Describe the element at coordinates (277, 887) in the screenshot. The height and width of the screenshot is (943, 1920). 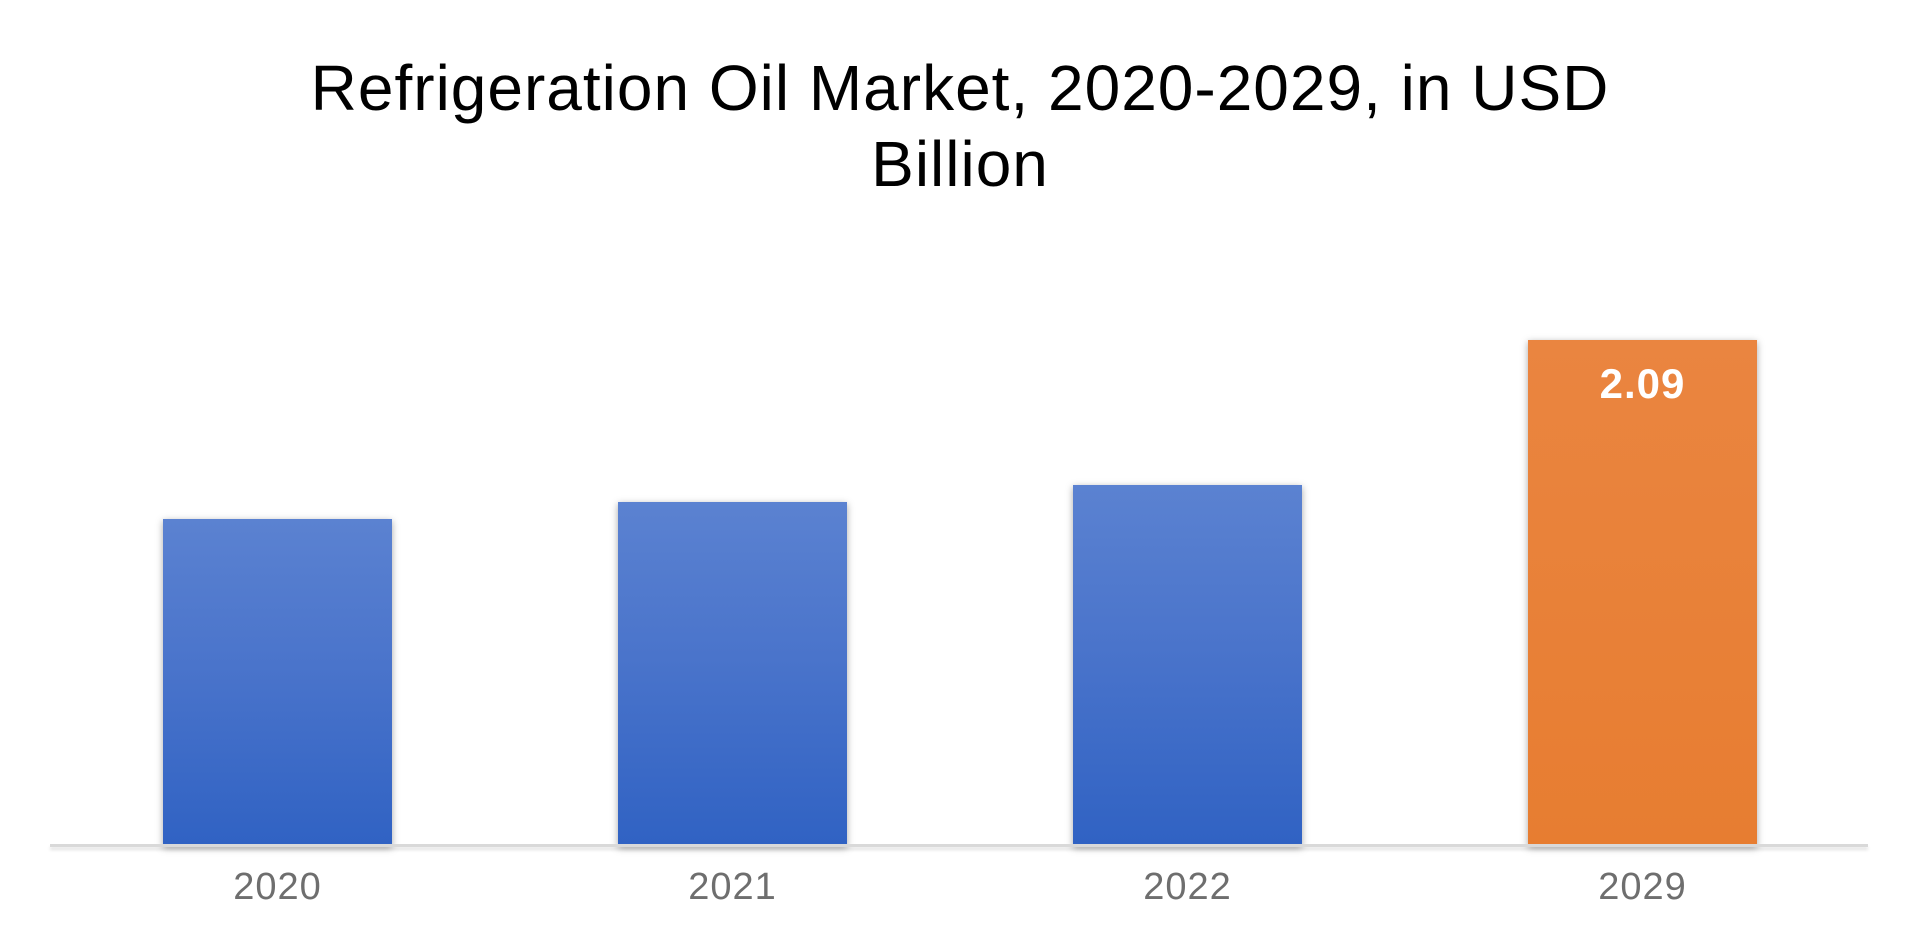
I see `x-axis-label-2020: 2020` at that location.